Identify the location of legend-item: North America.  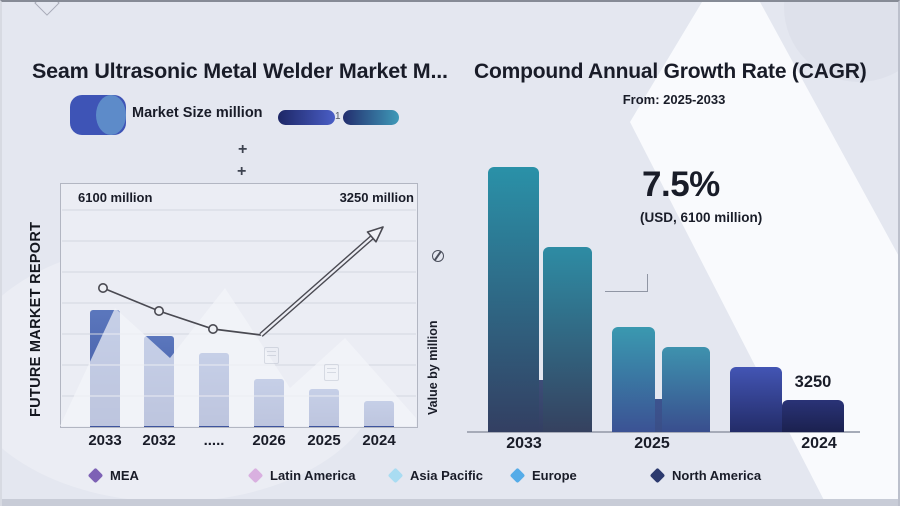
(705, 475).